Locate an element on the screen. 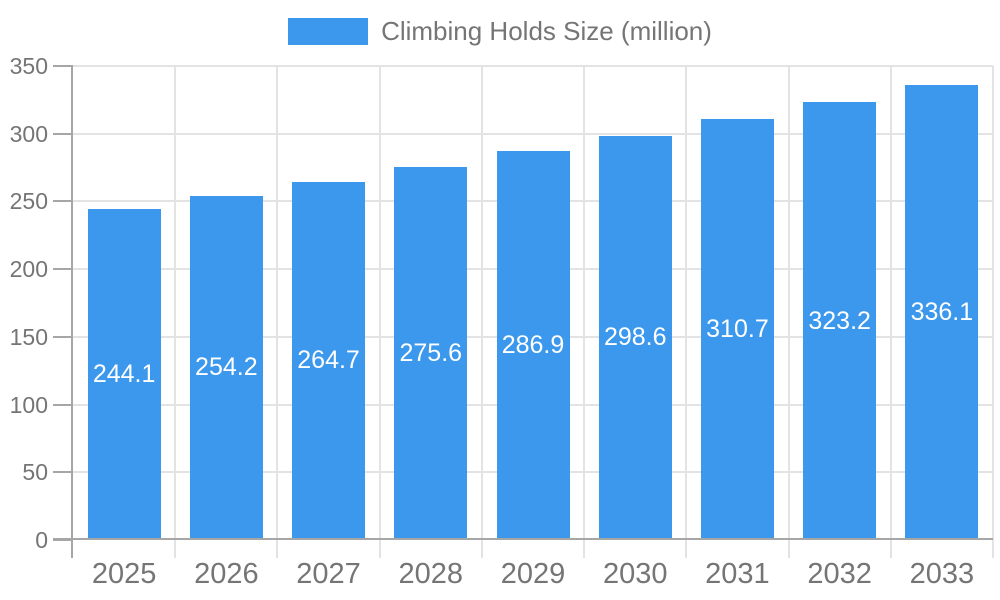  bar-value-label: 336.1 is located at coordinates (942, 311).